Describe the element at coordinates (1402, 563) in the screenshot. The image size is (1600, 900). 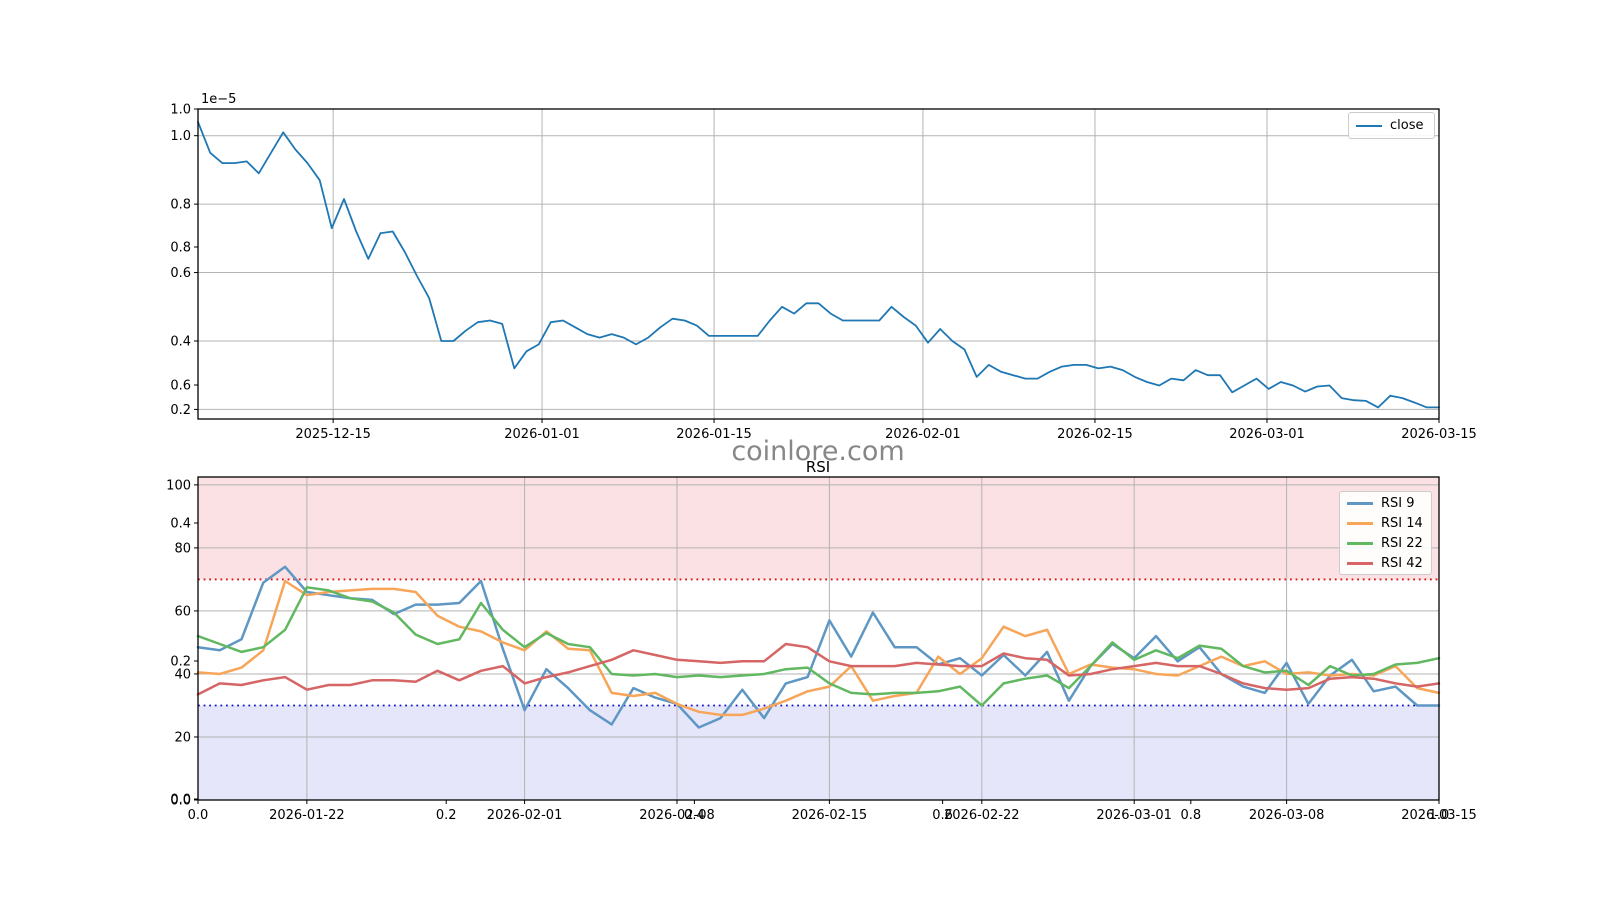
I see `rsi42-legend-label: RSI 42` at that location.